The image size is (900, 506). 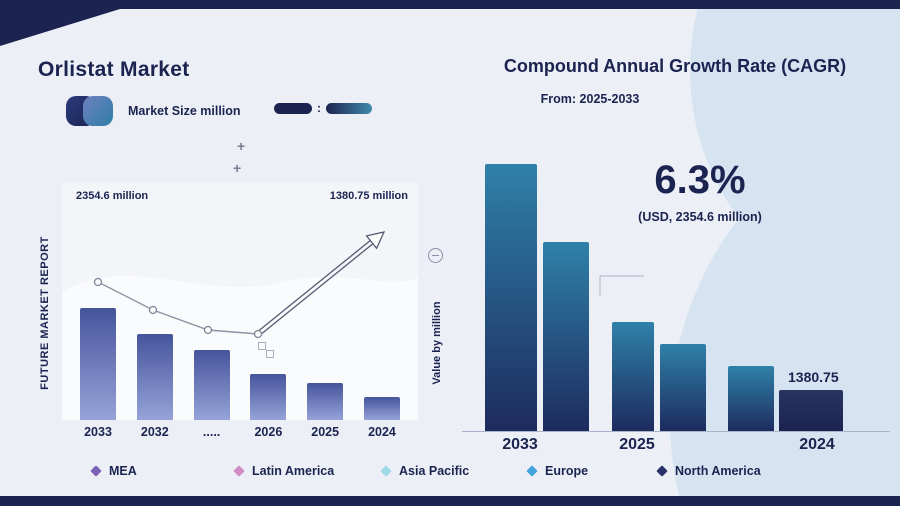 I want to click on legend-label: Asia Pacific, so click(x=434, y=471).